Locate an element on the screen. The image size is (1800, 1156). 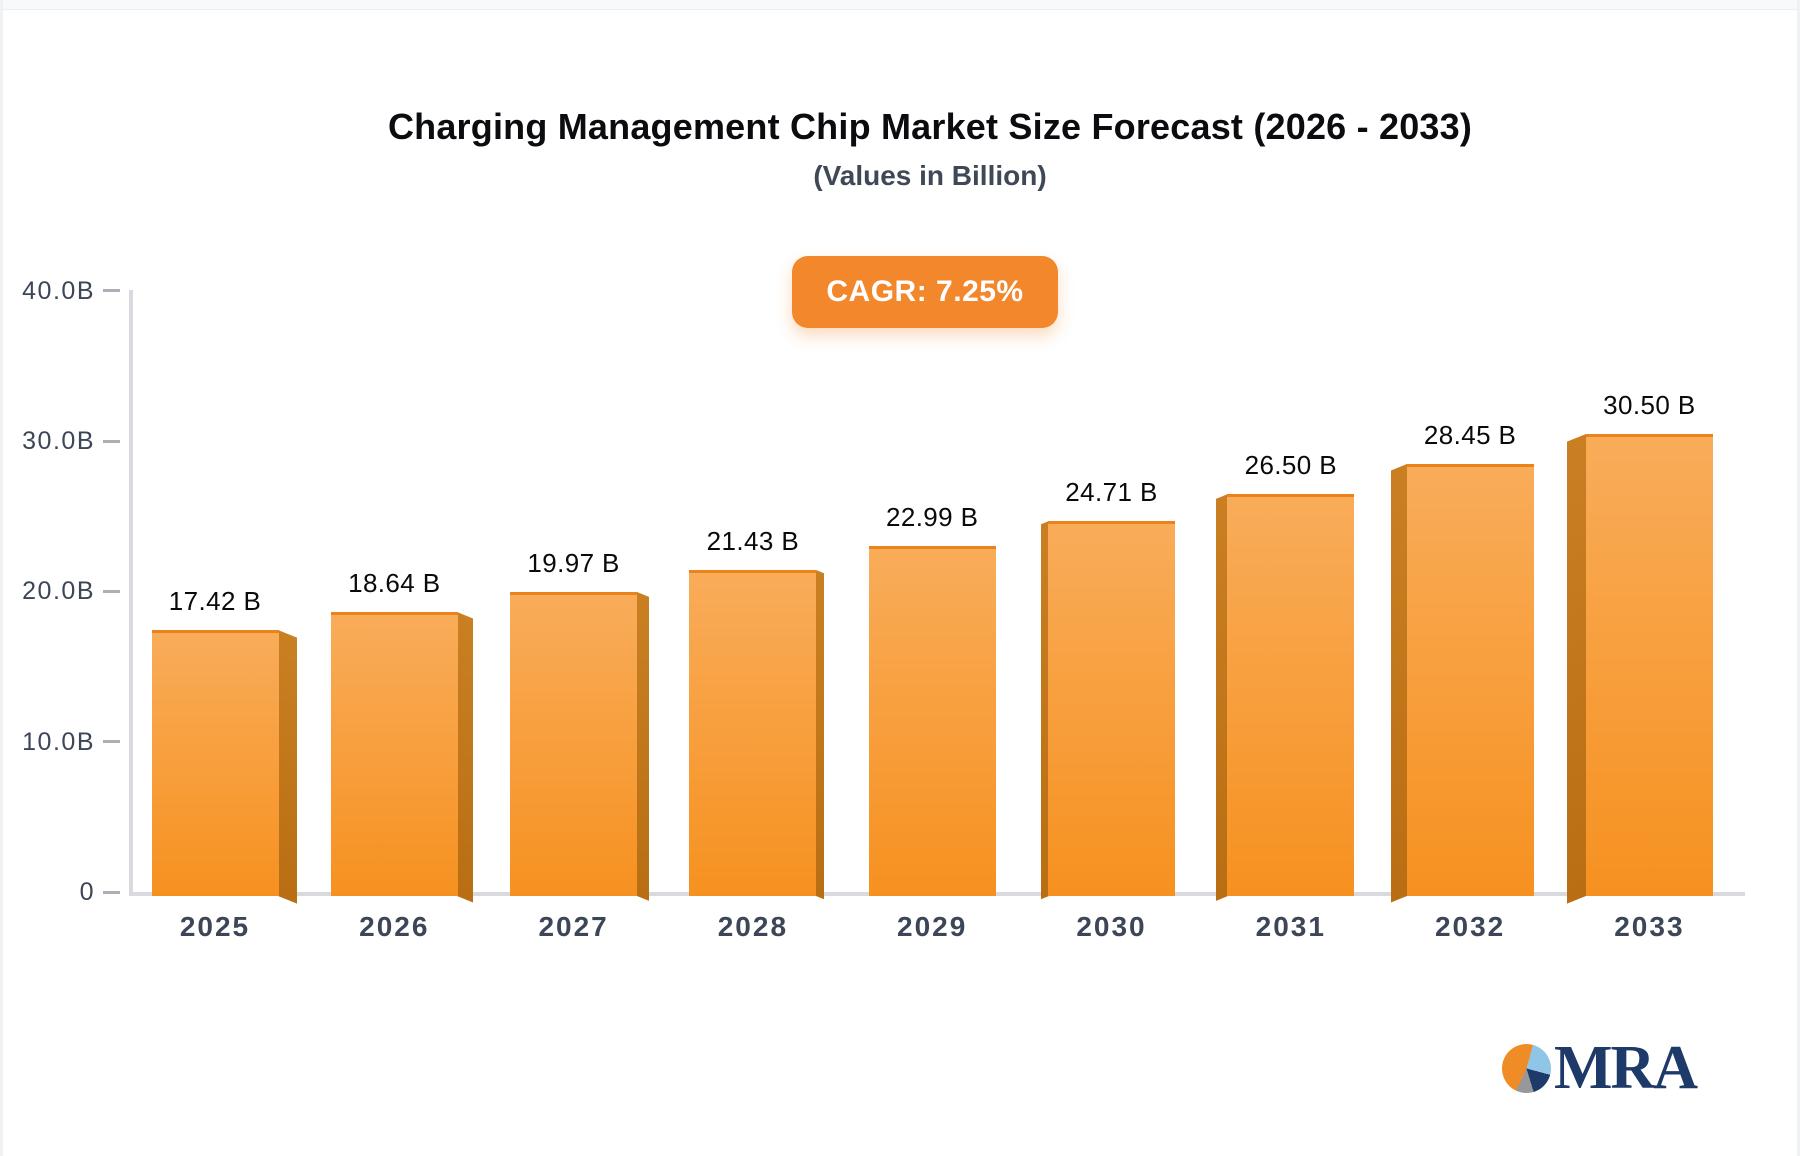
x-axis-label: 2033 is located at coordinates (1649, 926).